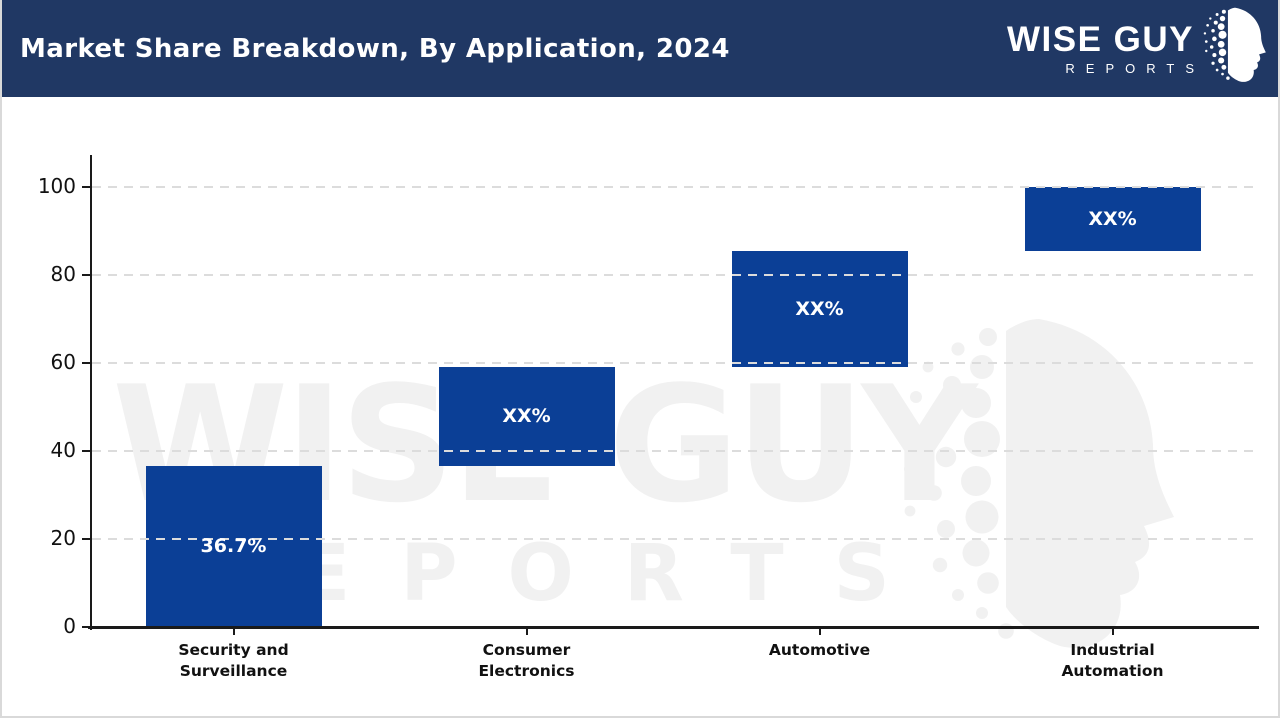  Describe the element at coordinates (1100, 39) in the screenshot. I see `logo-wordmark: WISE GUY` at that location.